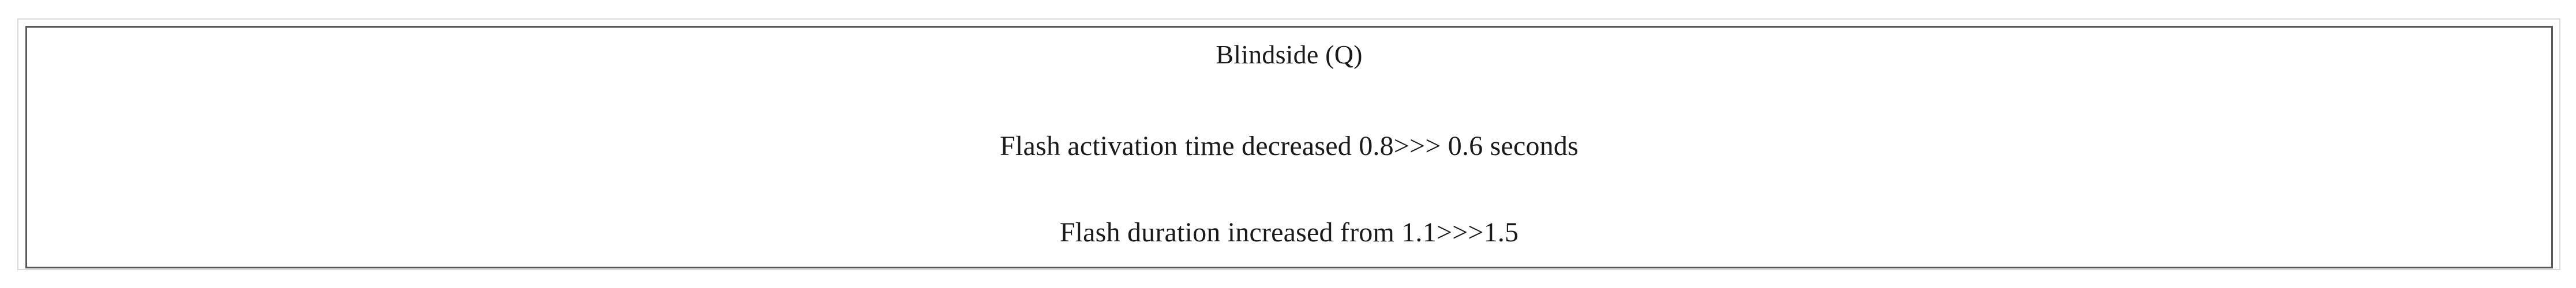 This screenshot has height=288, width=2576. What do you see at coordinates (1289, 54) in the screenshot?
I see `ability-title: Blindside (Q)` at bounding box center [1289, 54].